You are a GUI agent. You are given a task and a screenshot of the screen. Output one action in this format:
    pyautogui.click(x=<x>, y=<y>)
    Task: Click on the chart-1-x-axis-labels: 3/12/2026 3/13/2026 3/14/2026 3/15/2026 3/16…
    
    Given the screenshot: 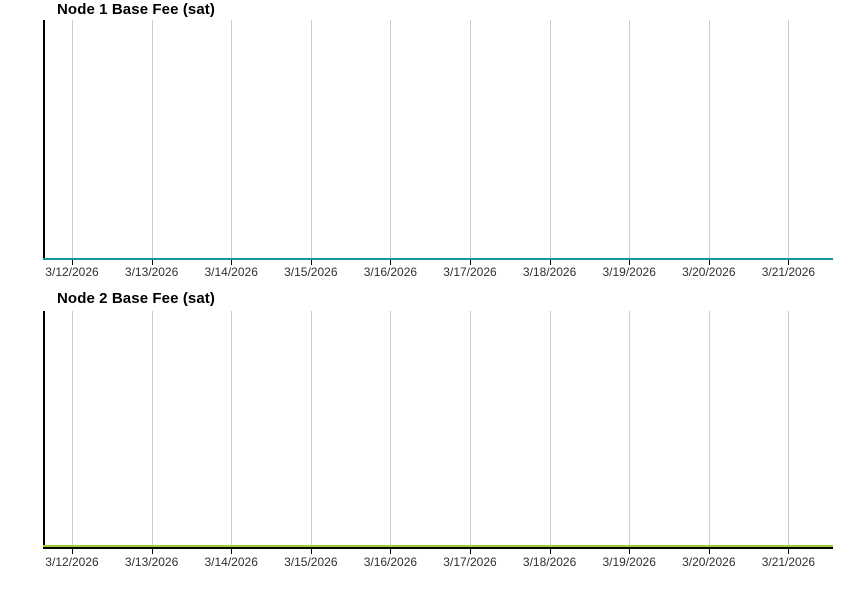 What is the action you would take?
    pyautogui.click(x=439, y=273)
    